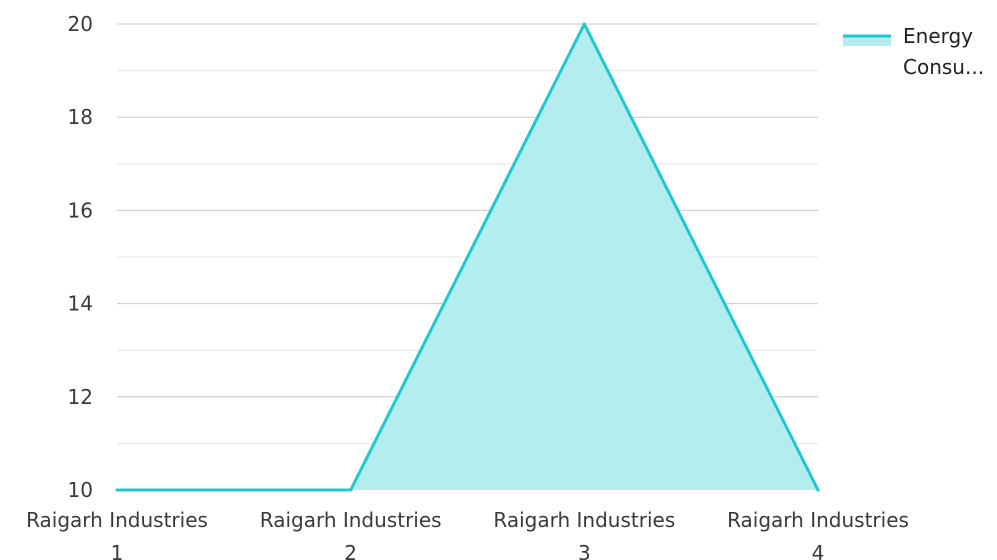 The width and height of the screenshot is (997, 560). Describe the element at coordinates (584, 550) in the screenshot. I see `x-tick-label: 3` at that location.